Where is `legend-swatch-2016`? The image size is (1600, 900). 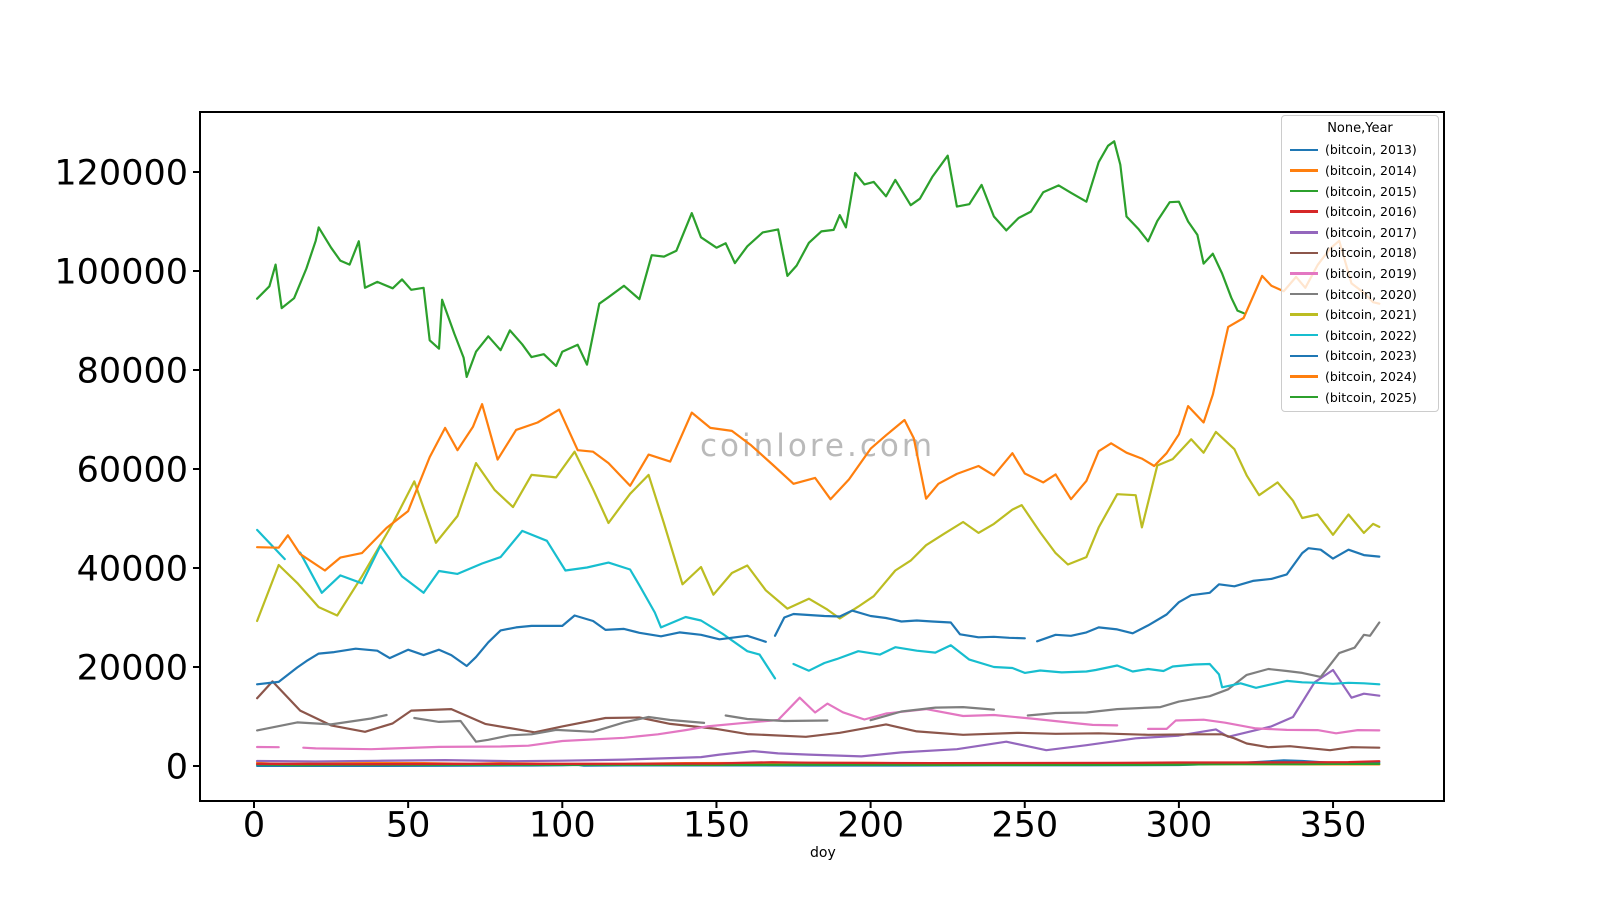 legend-swatch-2016 is located at coordinates (1304, 211).